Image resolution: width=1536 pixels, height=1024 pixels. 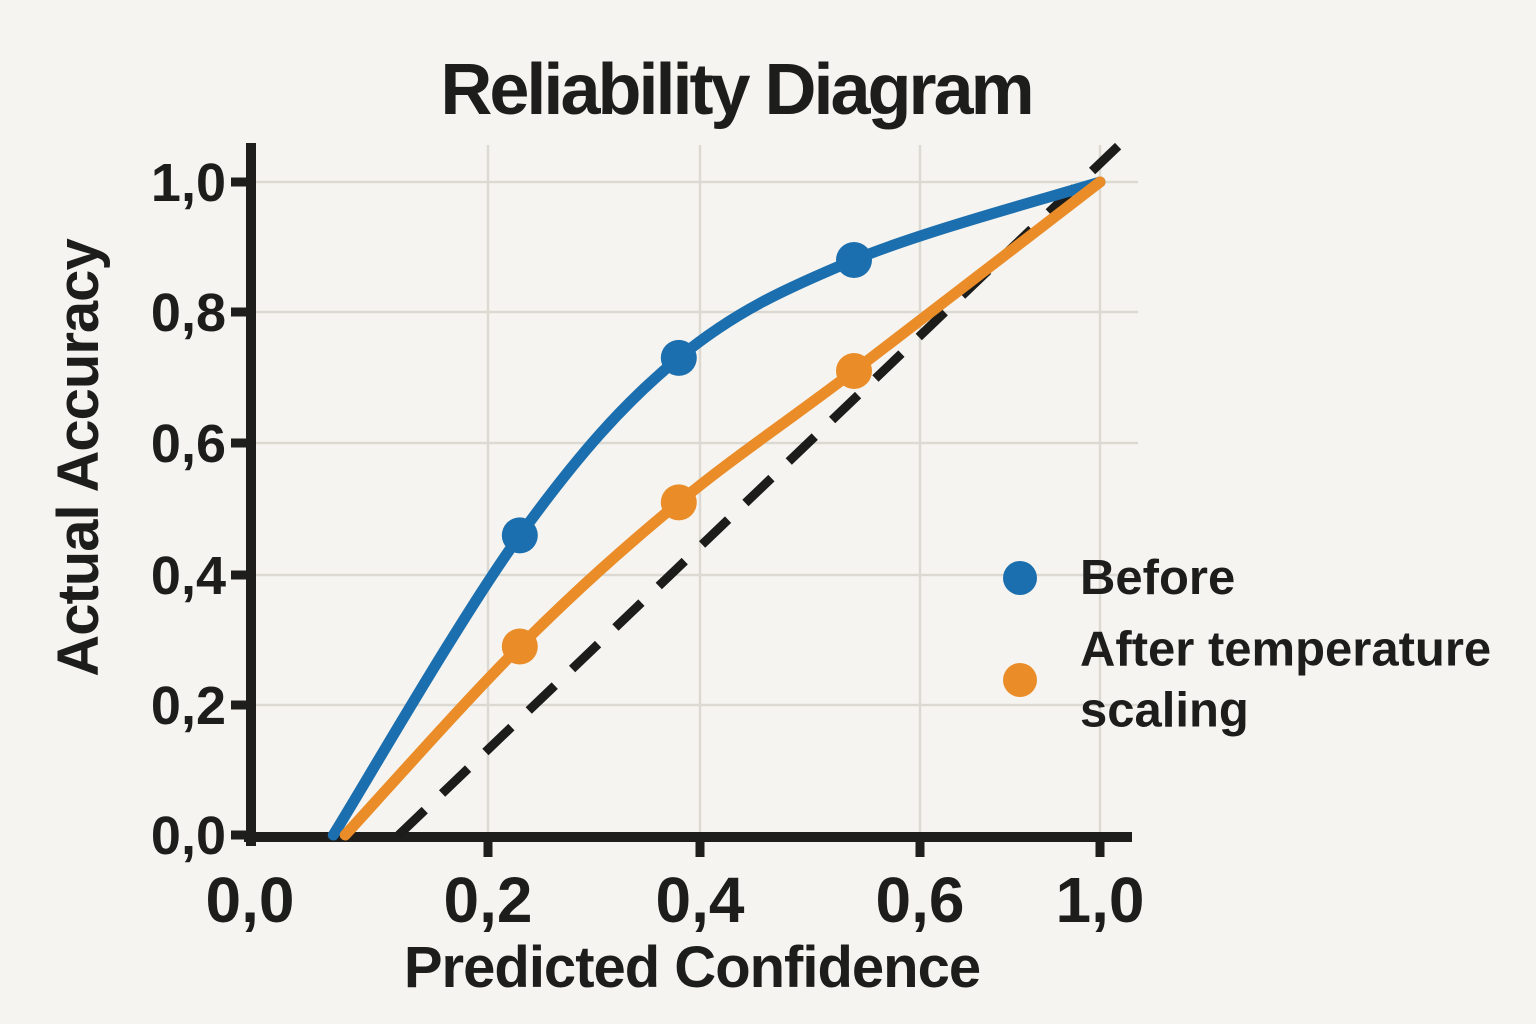 I want to click on legend-swatch-after-temperature-scaling, so click(x=1020, y=680).